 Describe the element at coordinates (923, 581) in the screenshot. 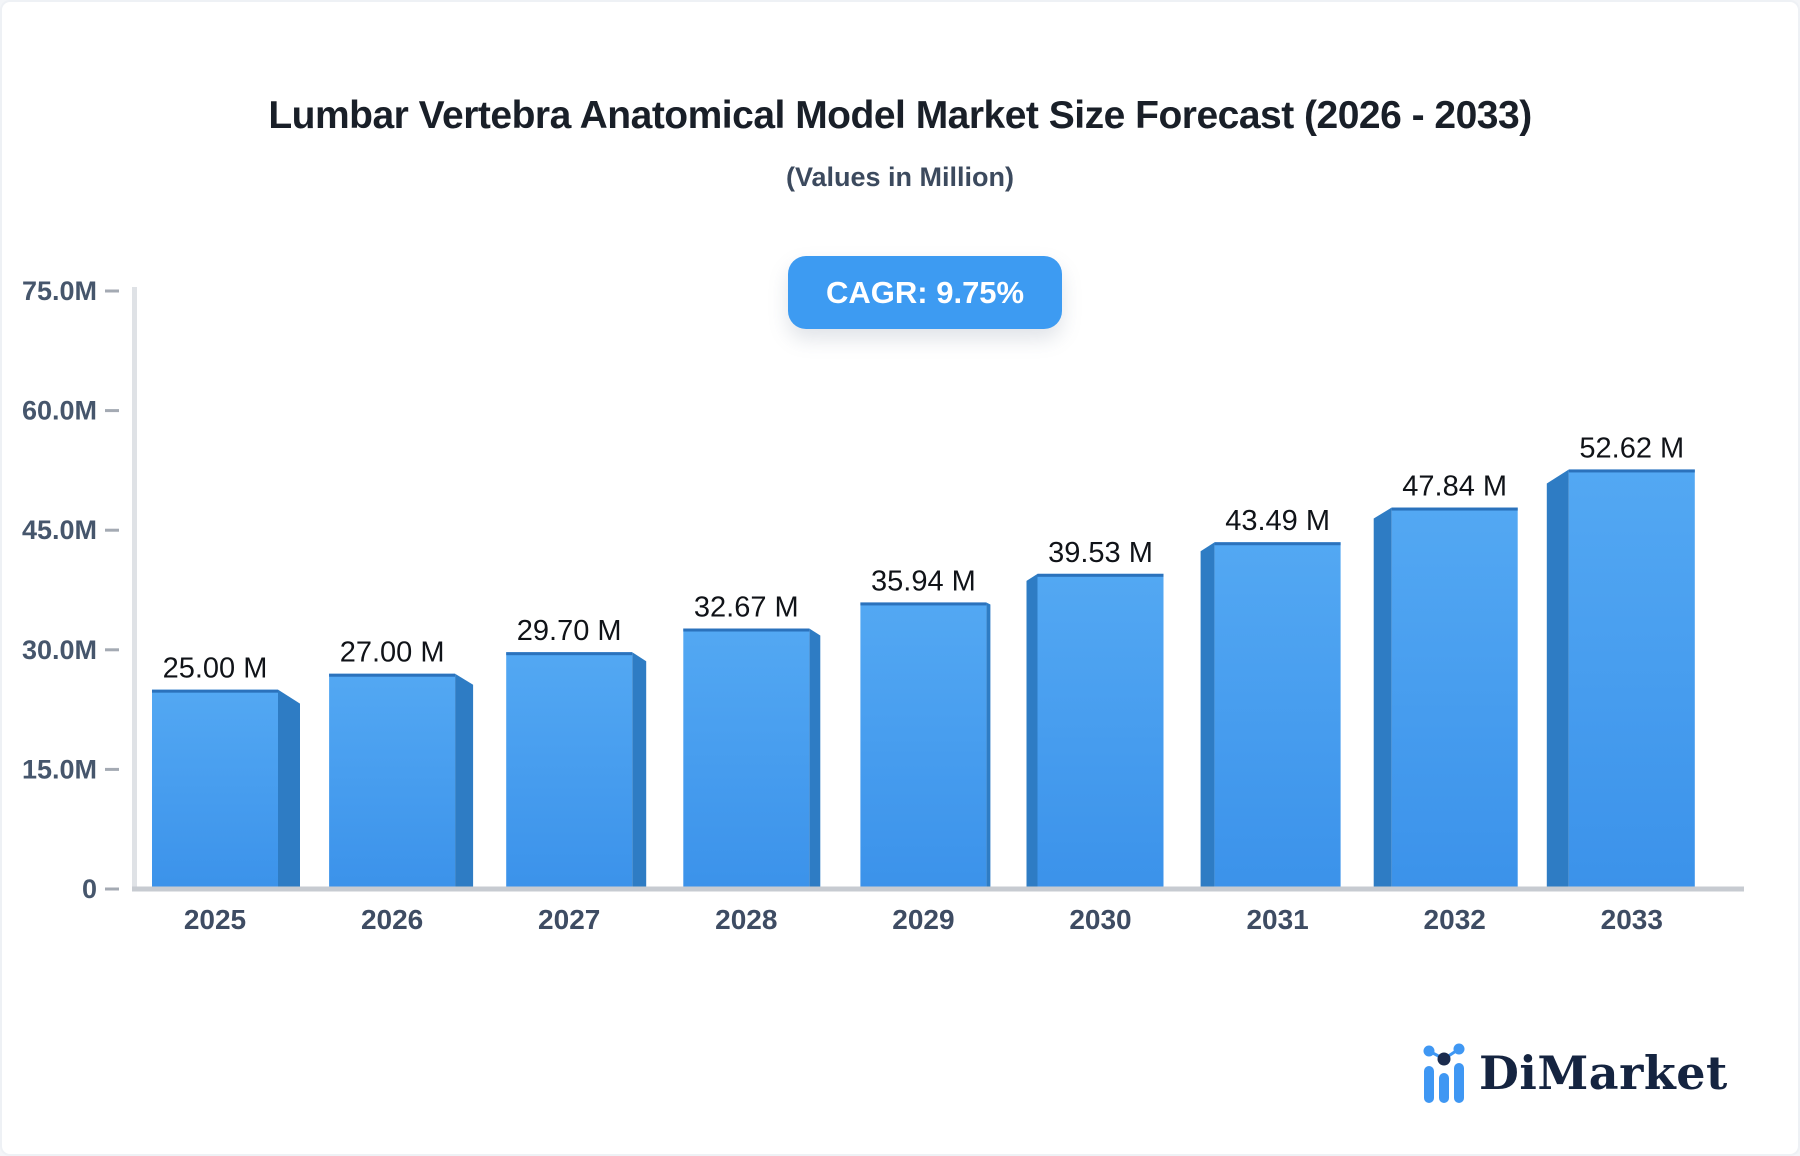

I see `bar-value-label: 35.94 M` at that location.